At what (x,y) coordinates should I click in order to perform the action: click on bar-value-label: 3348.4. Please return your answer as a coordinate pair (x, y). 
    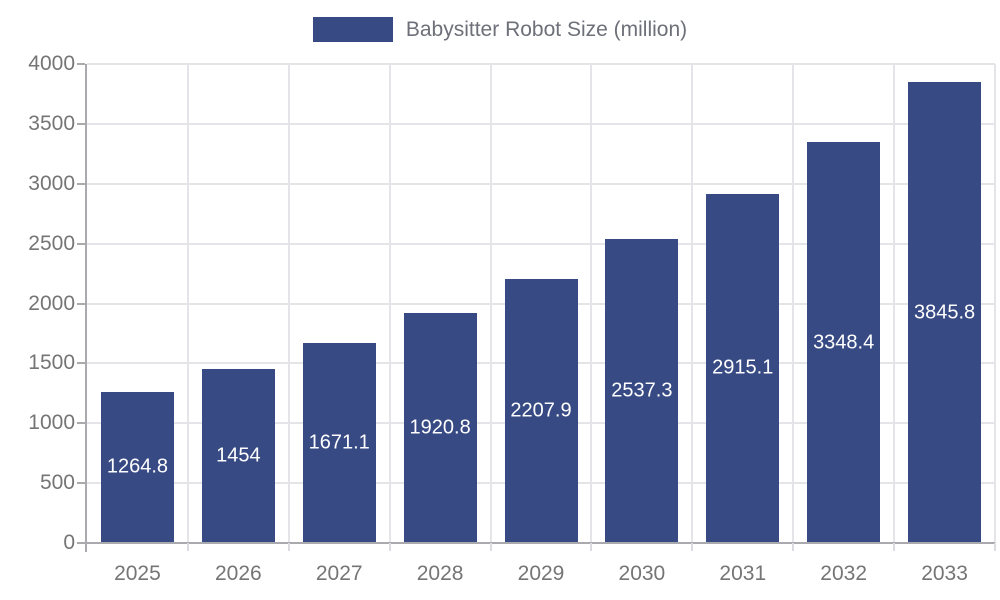
    Looking at the image, I should click on (844, 342).